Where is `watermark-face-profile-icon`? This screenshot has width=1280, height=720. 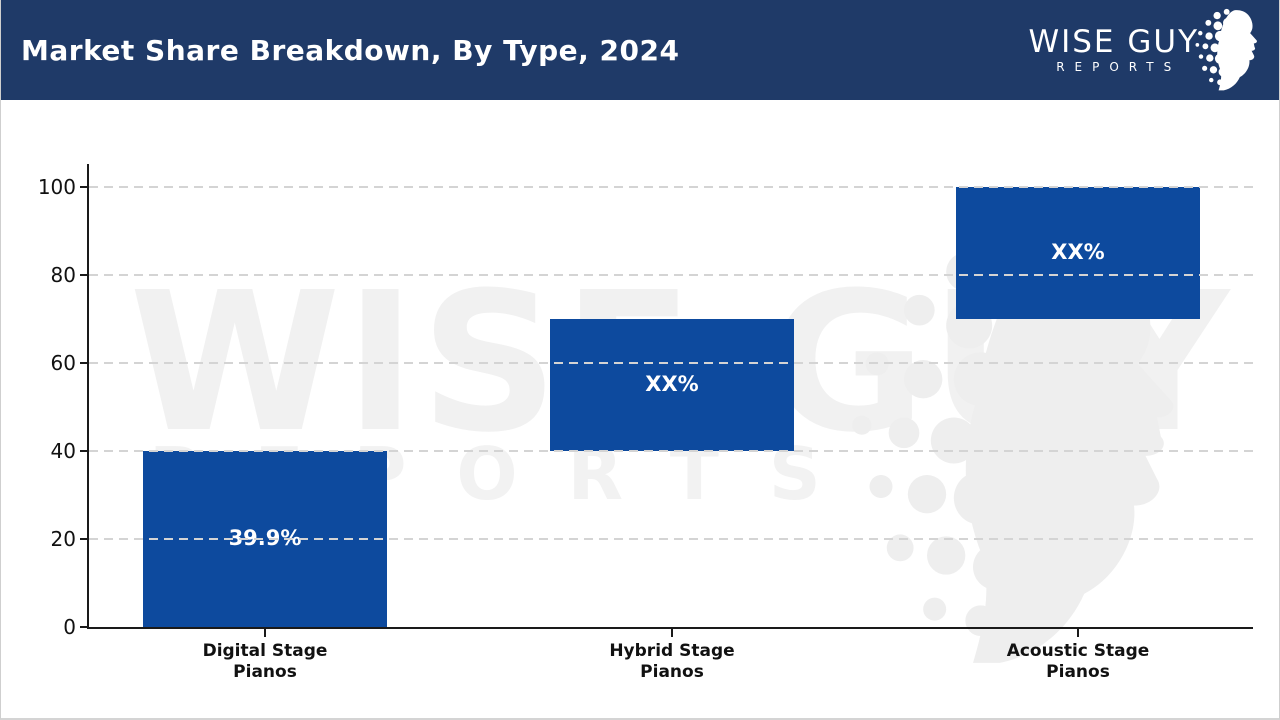 watermark-face-profile-icon is located at coordinates (1013, 450).